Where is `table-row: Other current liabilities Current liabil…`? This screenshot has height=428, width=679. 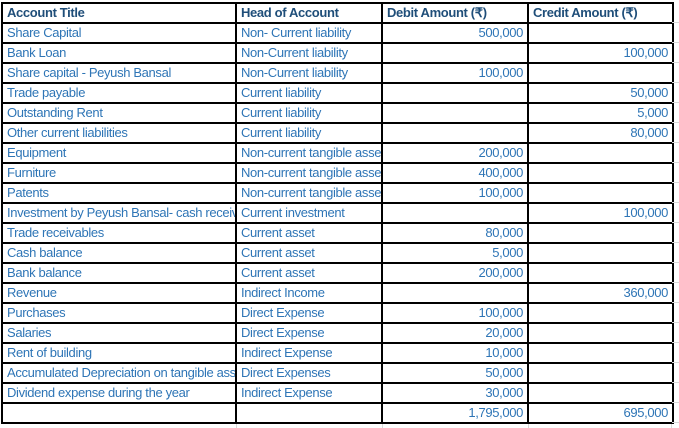 table-row: Other current liabilities Current liabil… is located at coordinates (337, 133).